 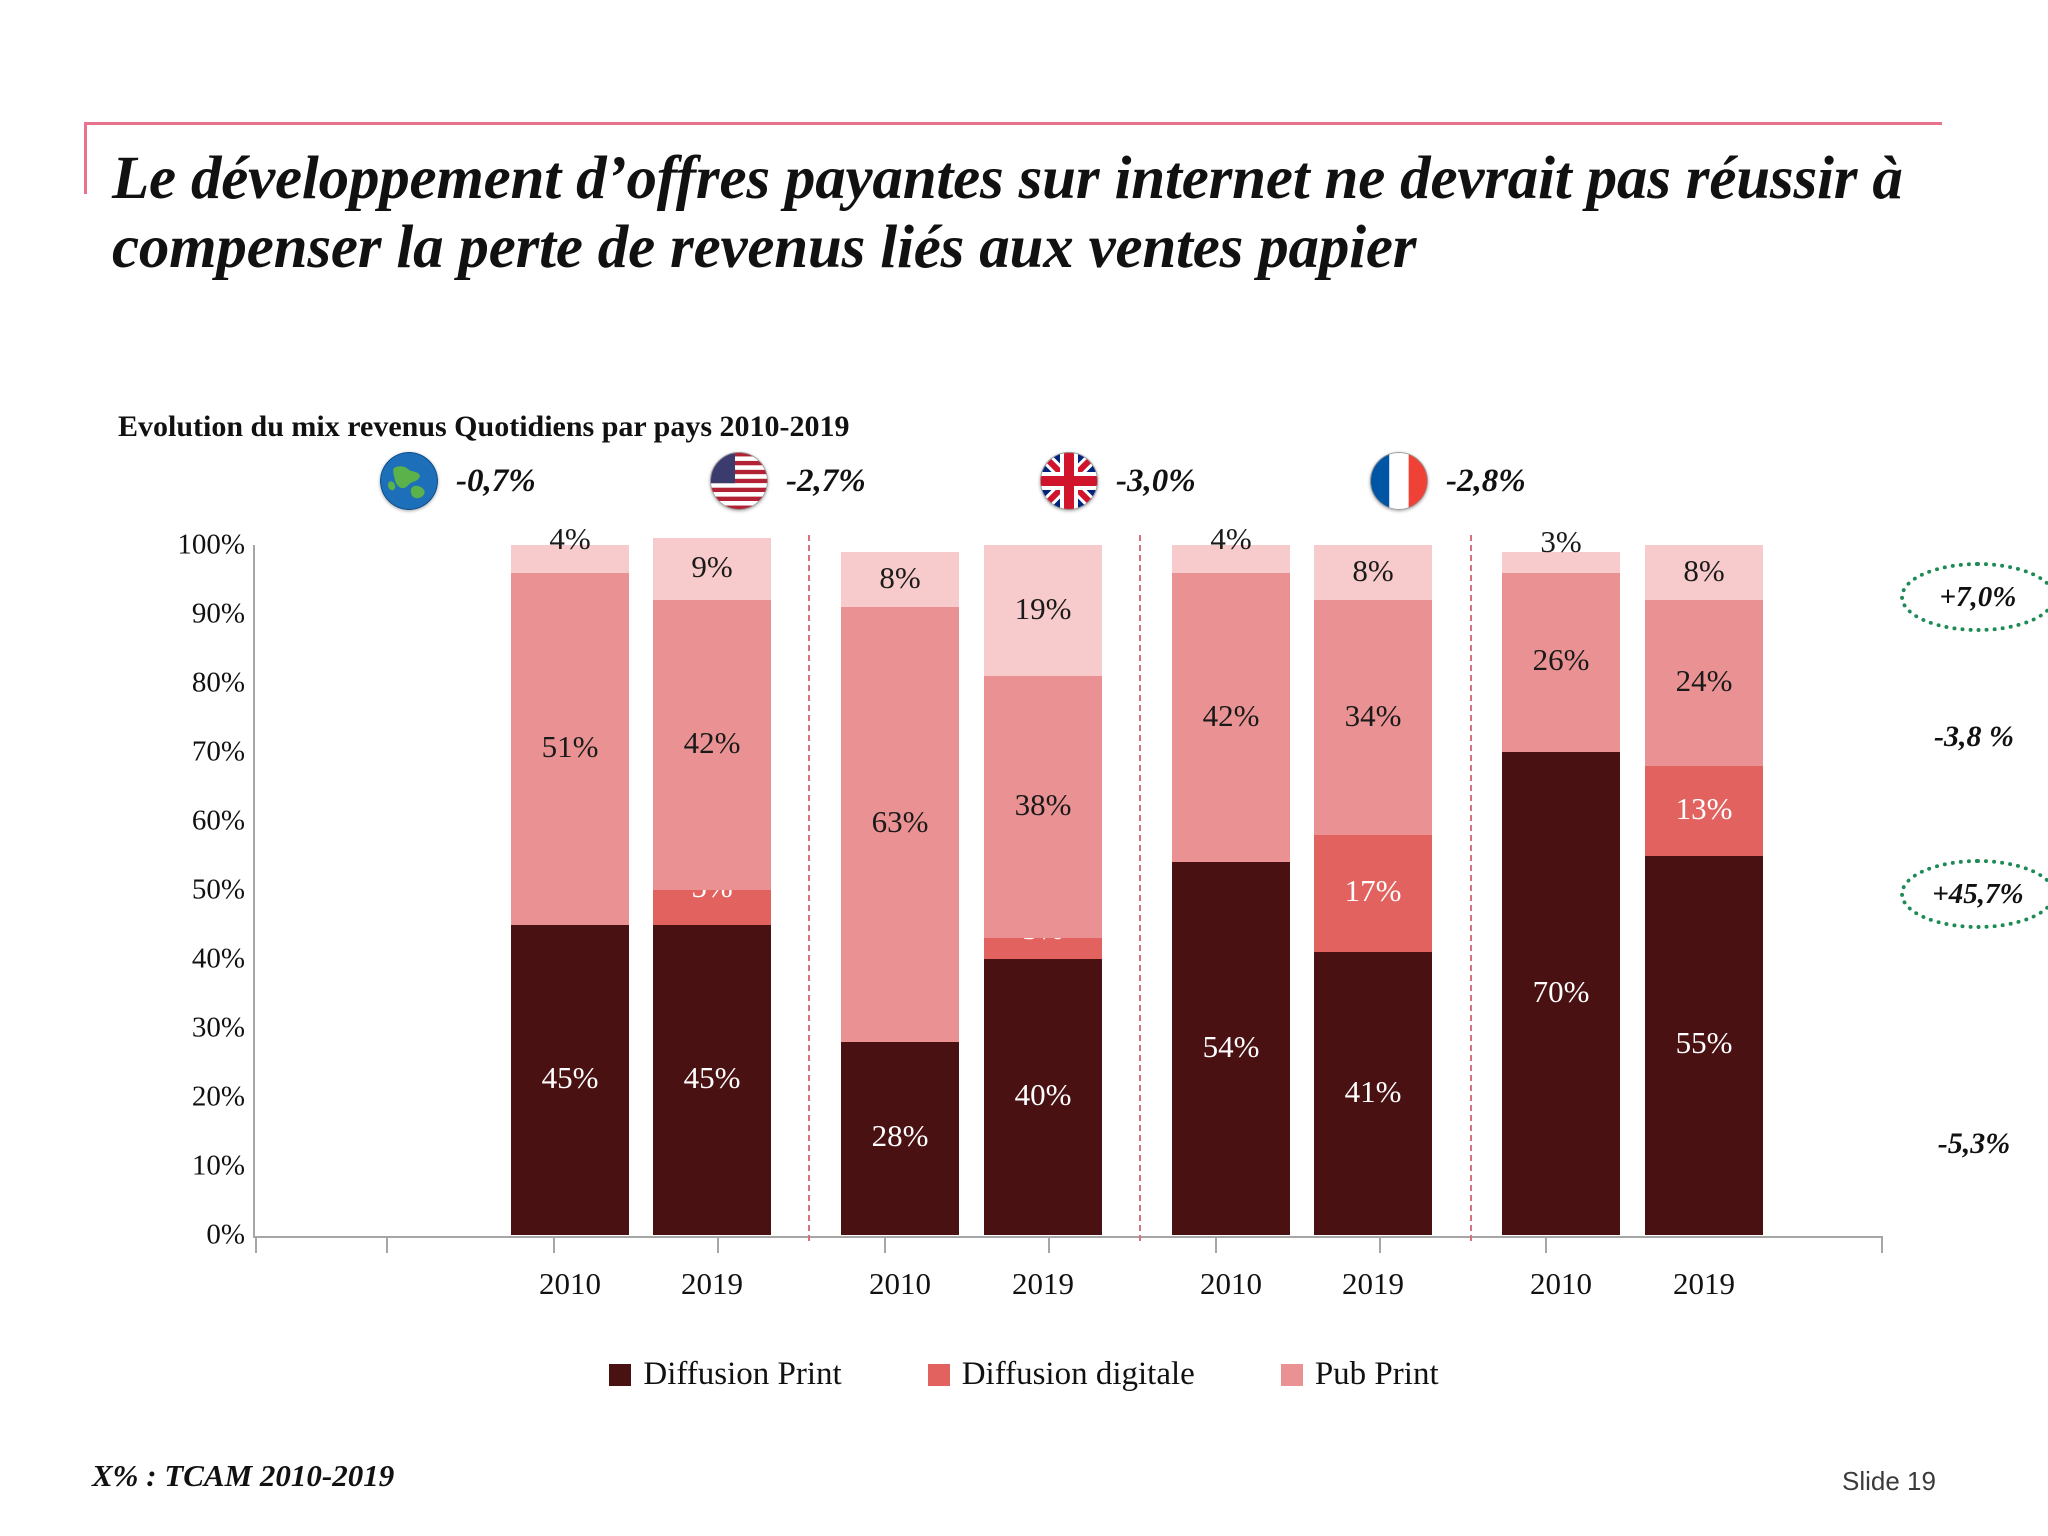 I want to click on title-accent-rule-left, so click(x=85, y=158).